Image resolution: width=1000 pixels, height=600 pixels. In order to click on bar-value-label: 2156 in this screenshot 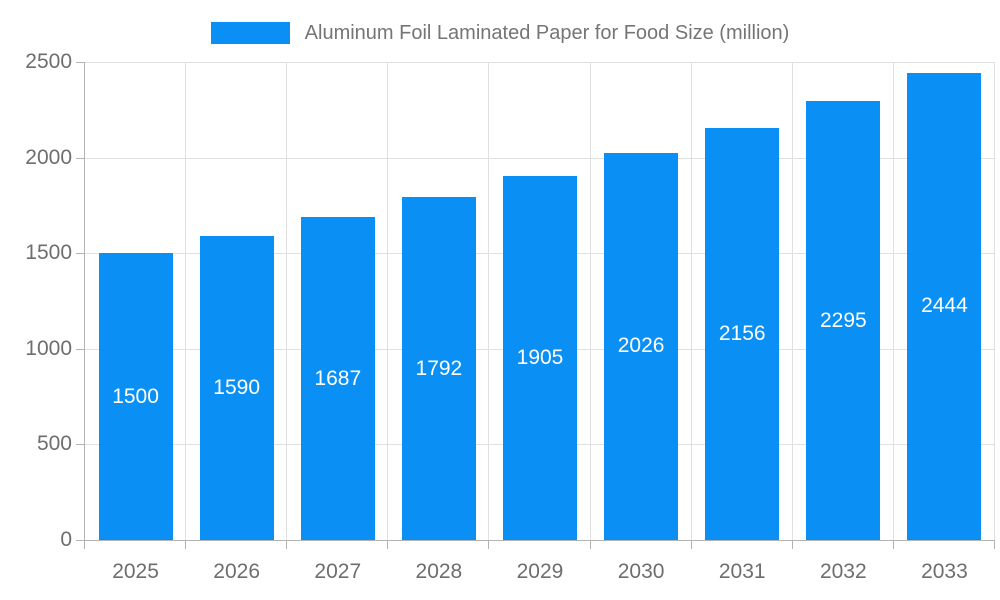, I will do `click(742, 333)`.